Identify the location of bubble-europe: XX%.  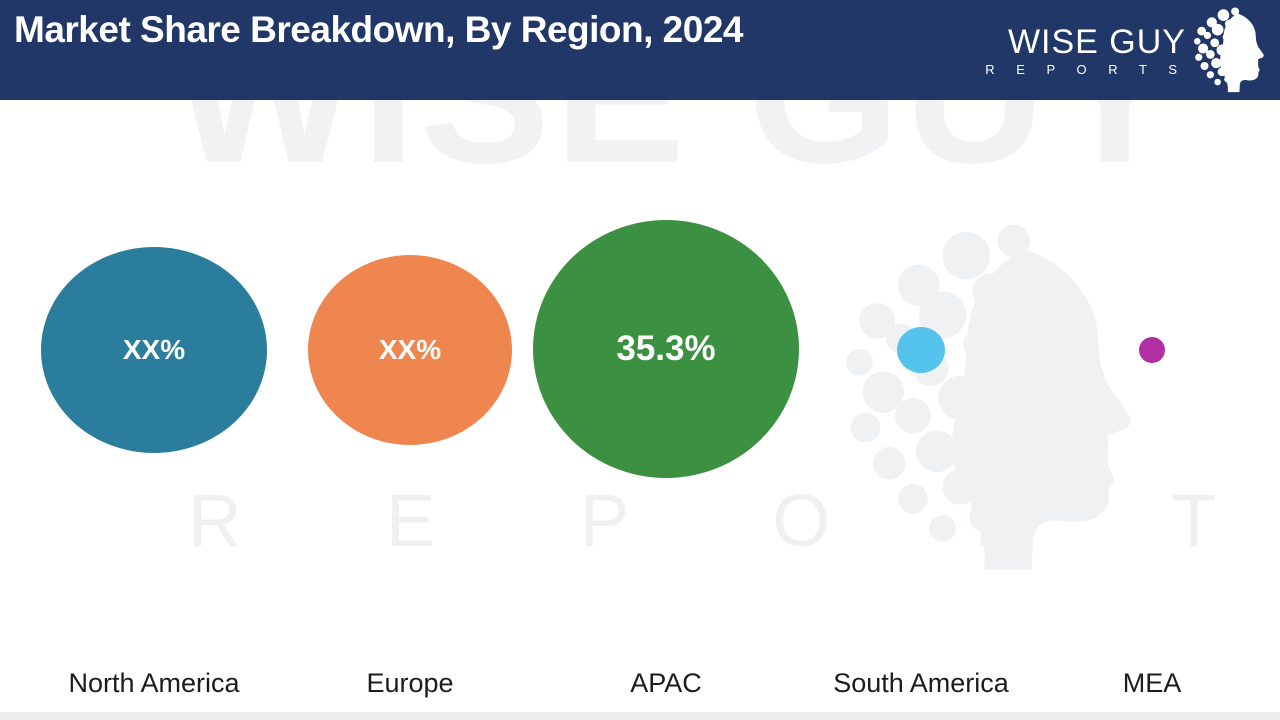
(410, 350).